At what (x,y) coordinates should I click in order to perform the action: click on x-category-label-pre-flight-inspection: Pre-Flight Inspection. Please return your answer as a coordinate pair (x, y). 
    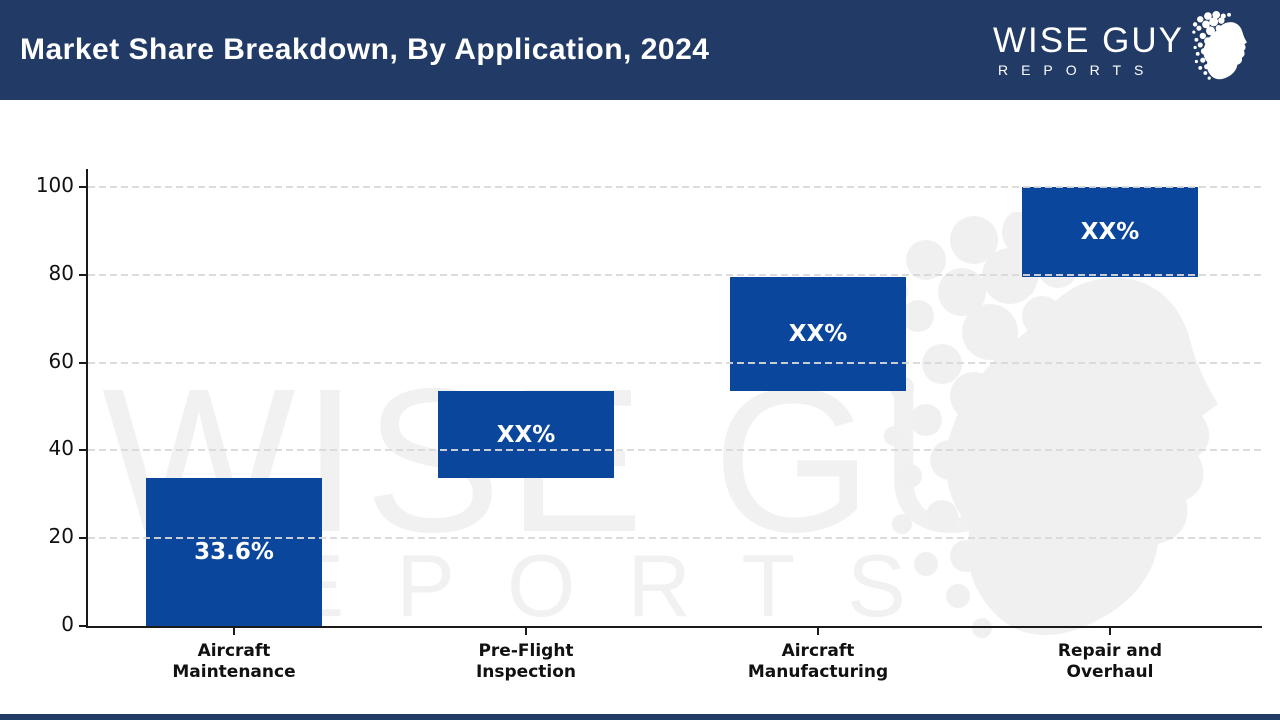
    Looking at the image, I should click on (526, 662).